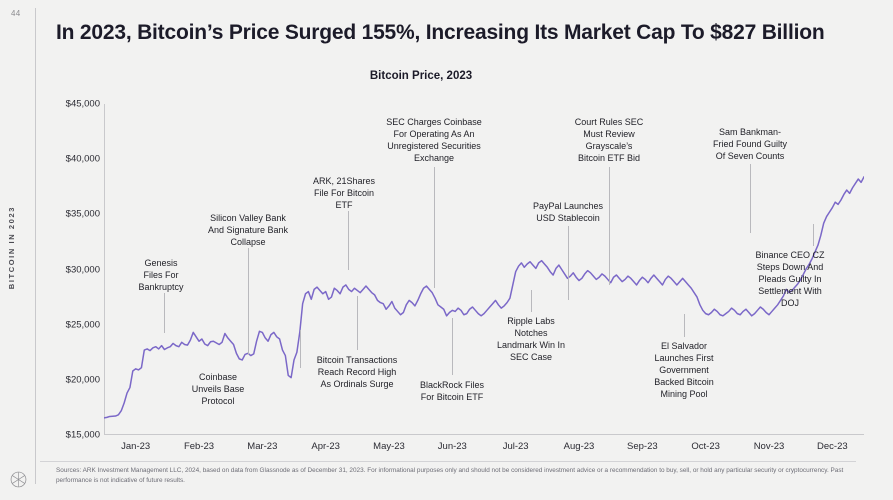 This screenshot has height=500, width=893. I want to click on left-rail: 44 BITCOIN IN 2023, so click(18, 250).